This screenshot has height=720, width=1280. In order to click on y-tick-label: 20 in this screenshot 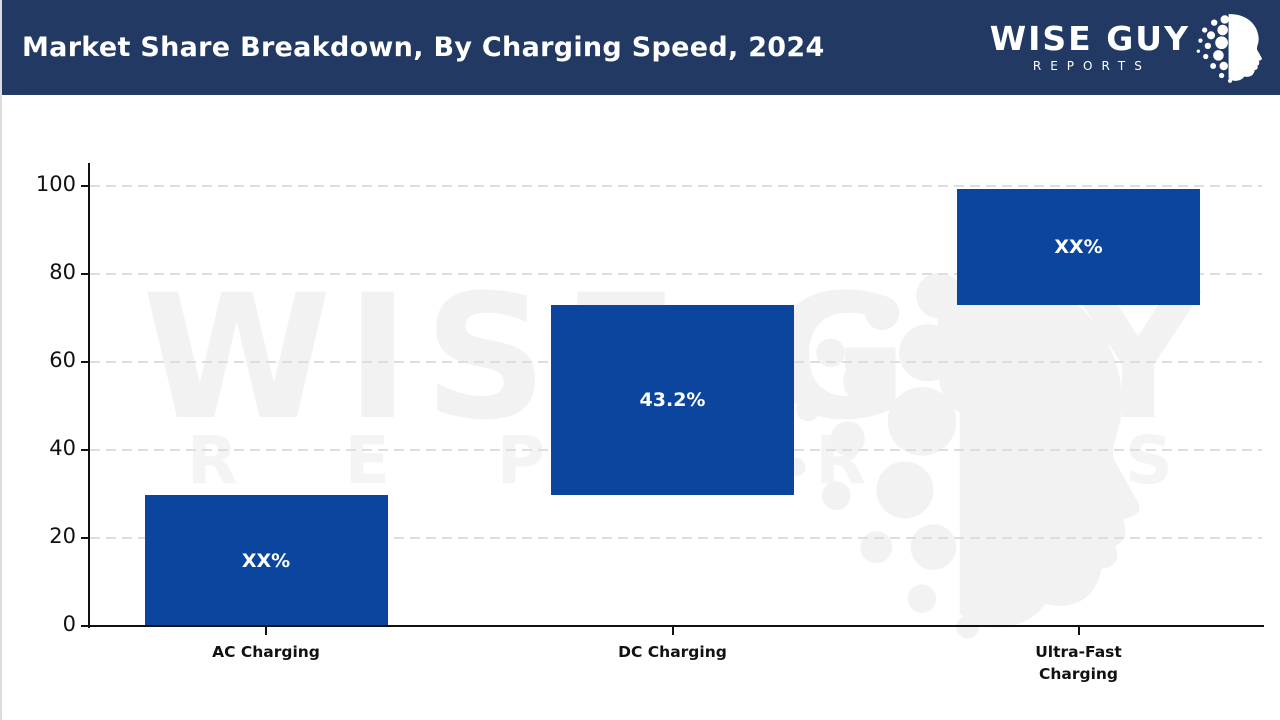, I will do `click(62, 536)`.